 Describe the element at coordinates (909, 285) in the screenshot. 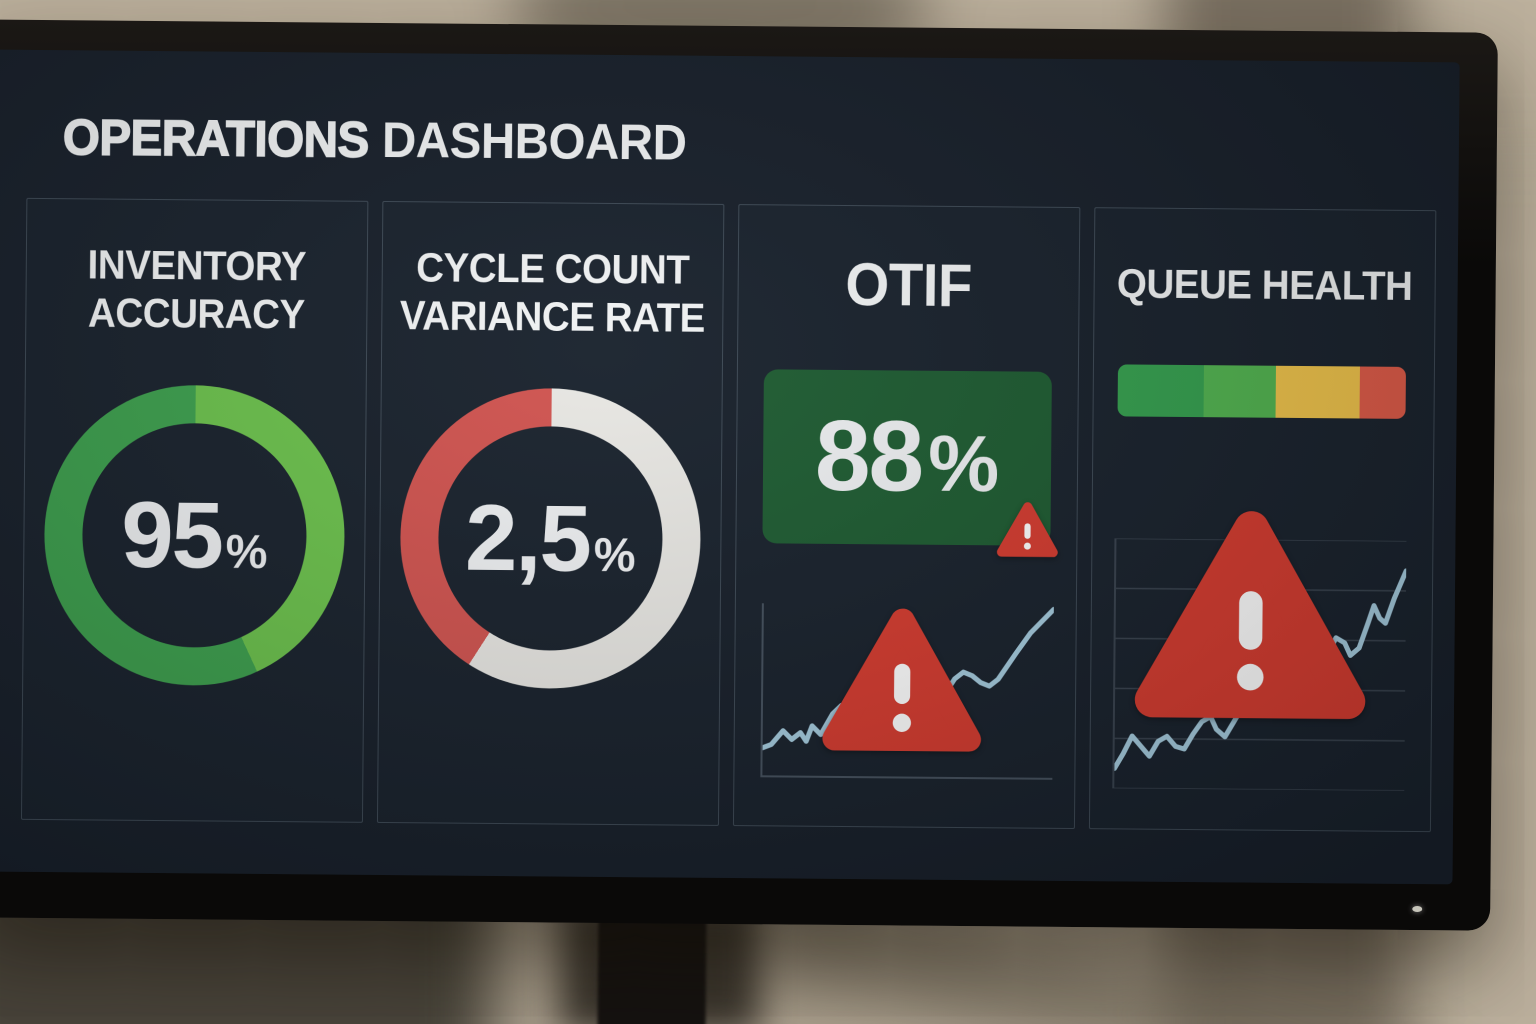

I see `panel-title: OTIF` at that location.